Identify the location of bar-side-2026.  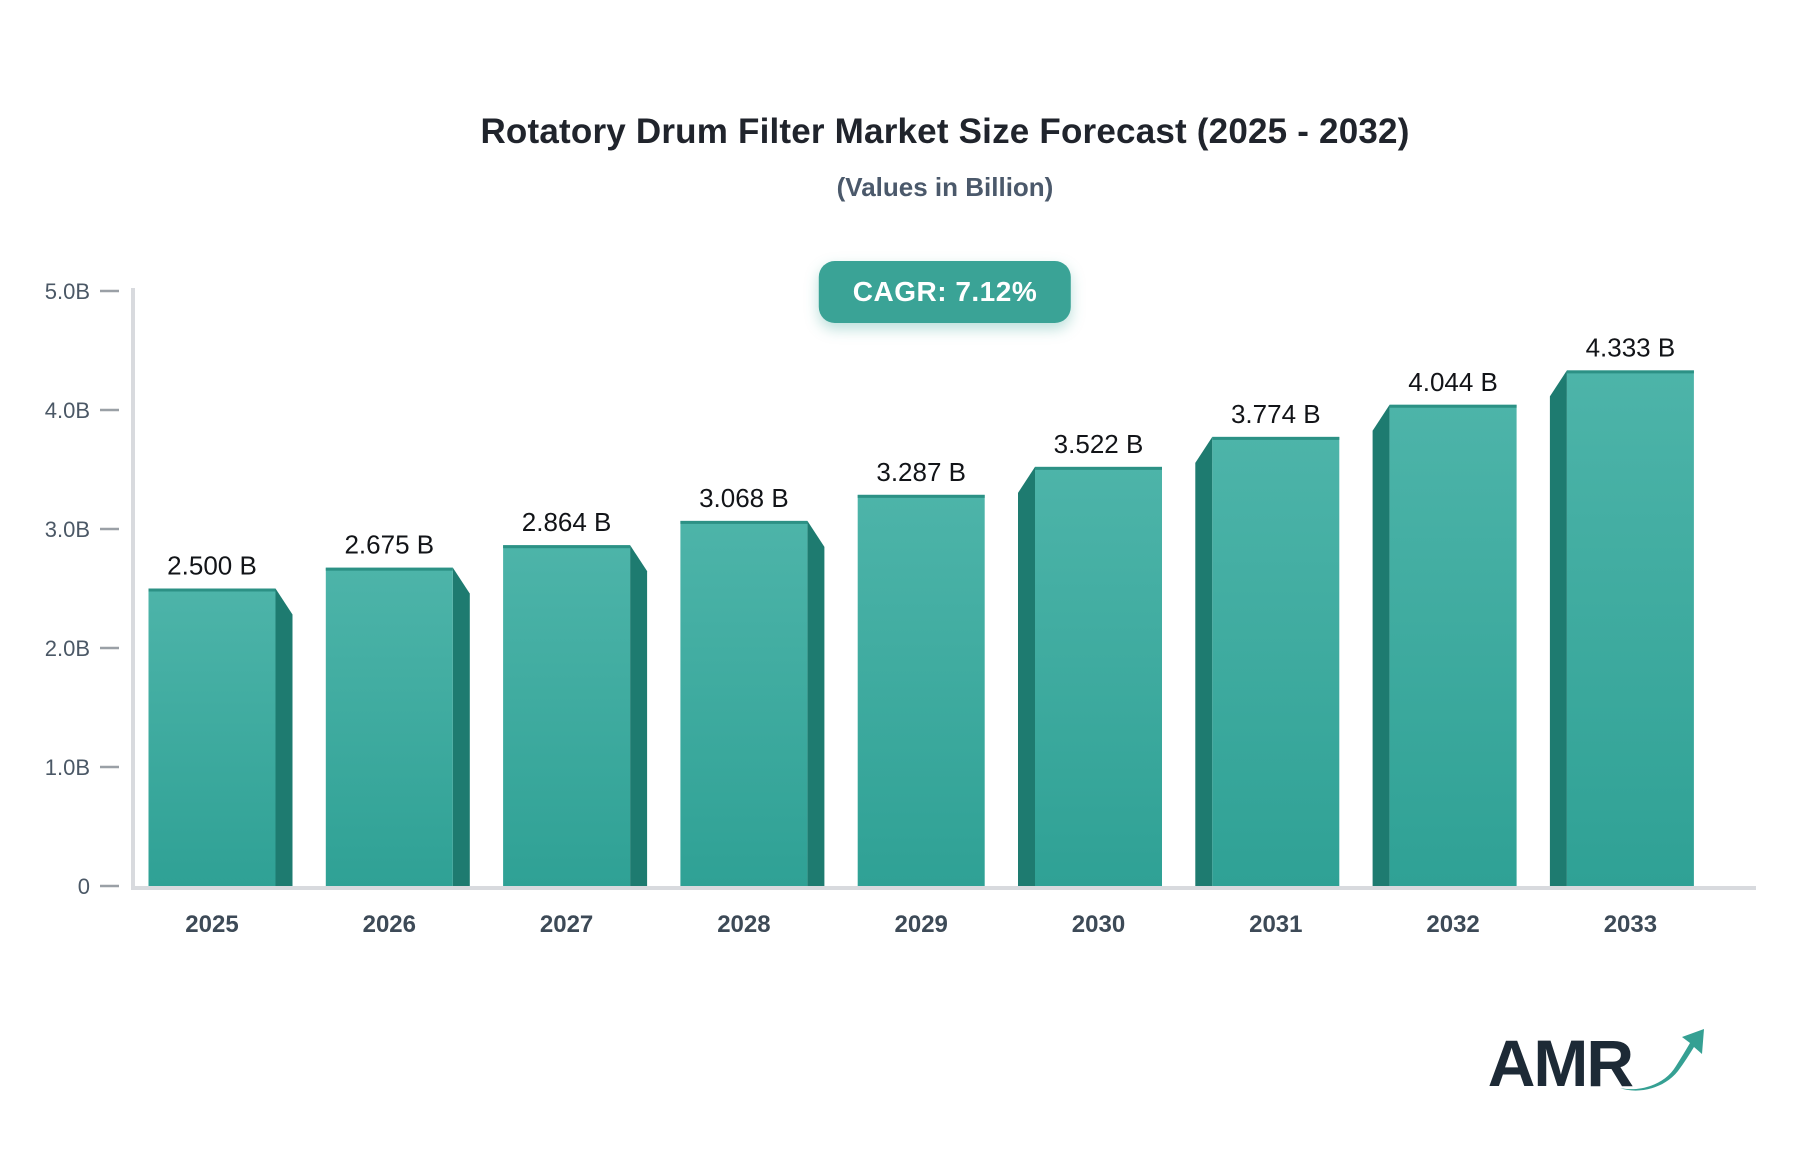
(461, 726).